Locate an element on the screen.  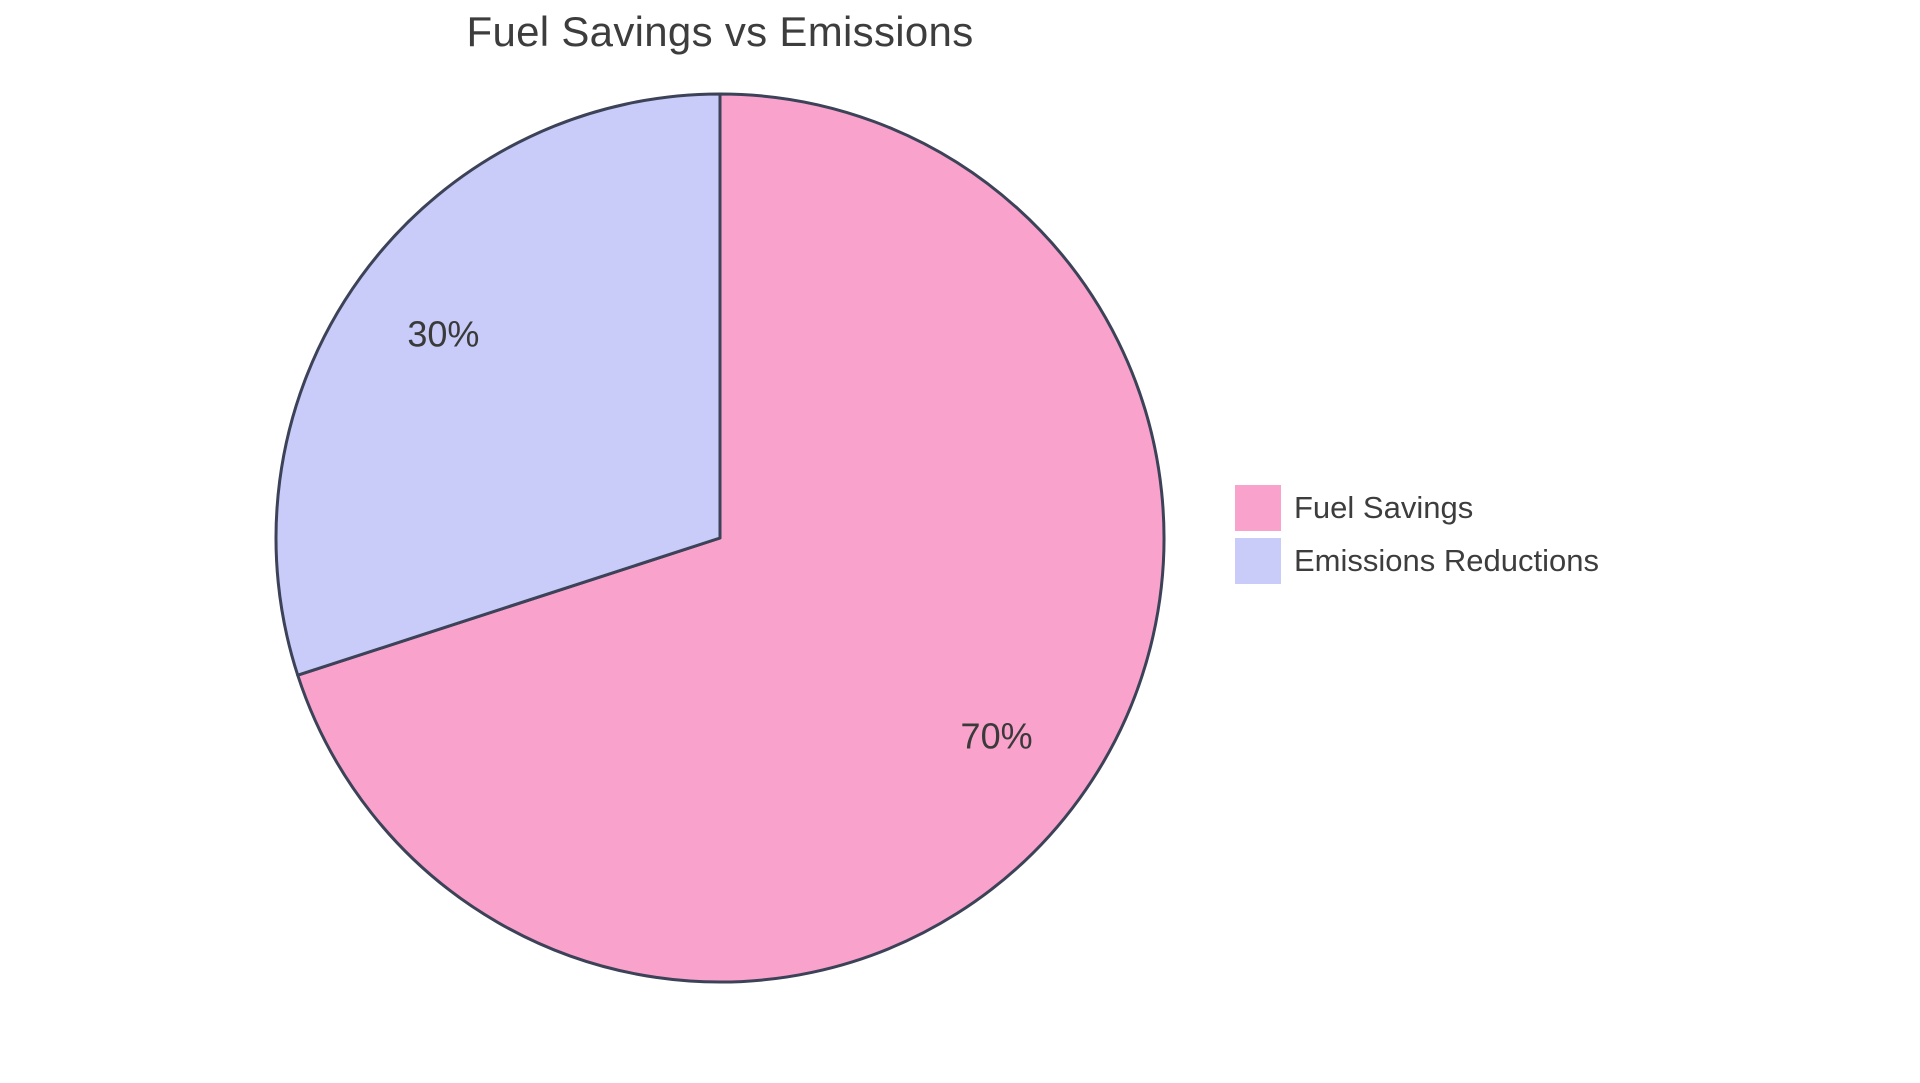
legend-item-emissions-reductions: Emissions Reductions is located at coordinates (1417, 561).